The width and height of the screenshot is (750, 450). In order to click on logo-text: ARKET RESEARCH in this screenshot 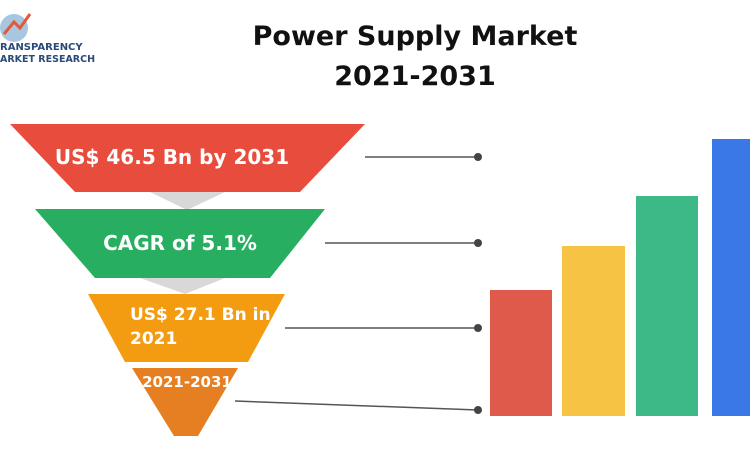, I will do `click(47, 59)`.